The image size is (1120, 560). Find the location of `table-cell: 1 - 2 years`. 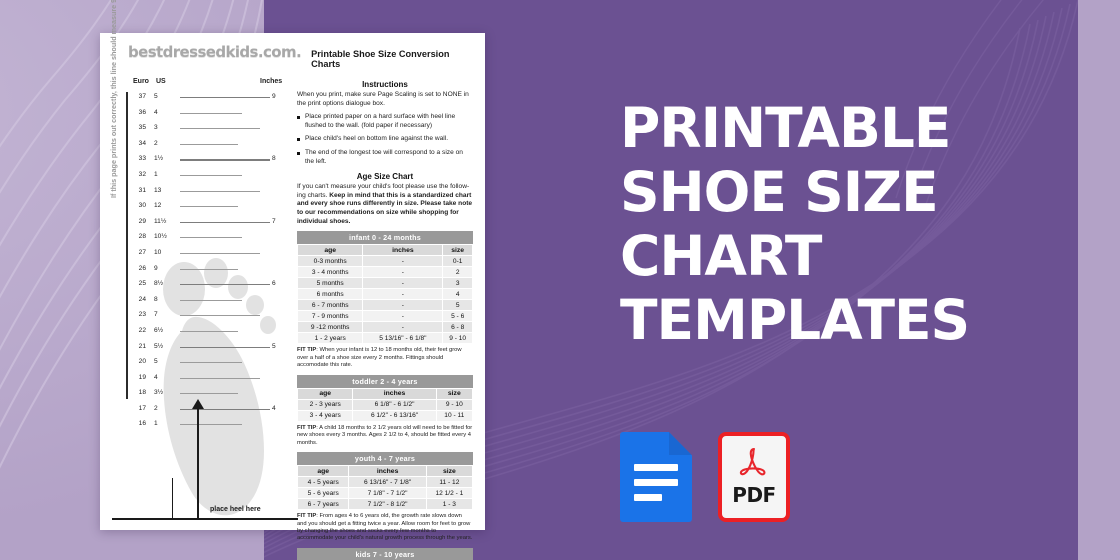

table-cell: 1 - 2 years is located at coordinates (330, 338).